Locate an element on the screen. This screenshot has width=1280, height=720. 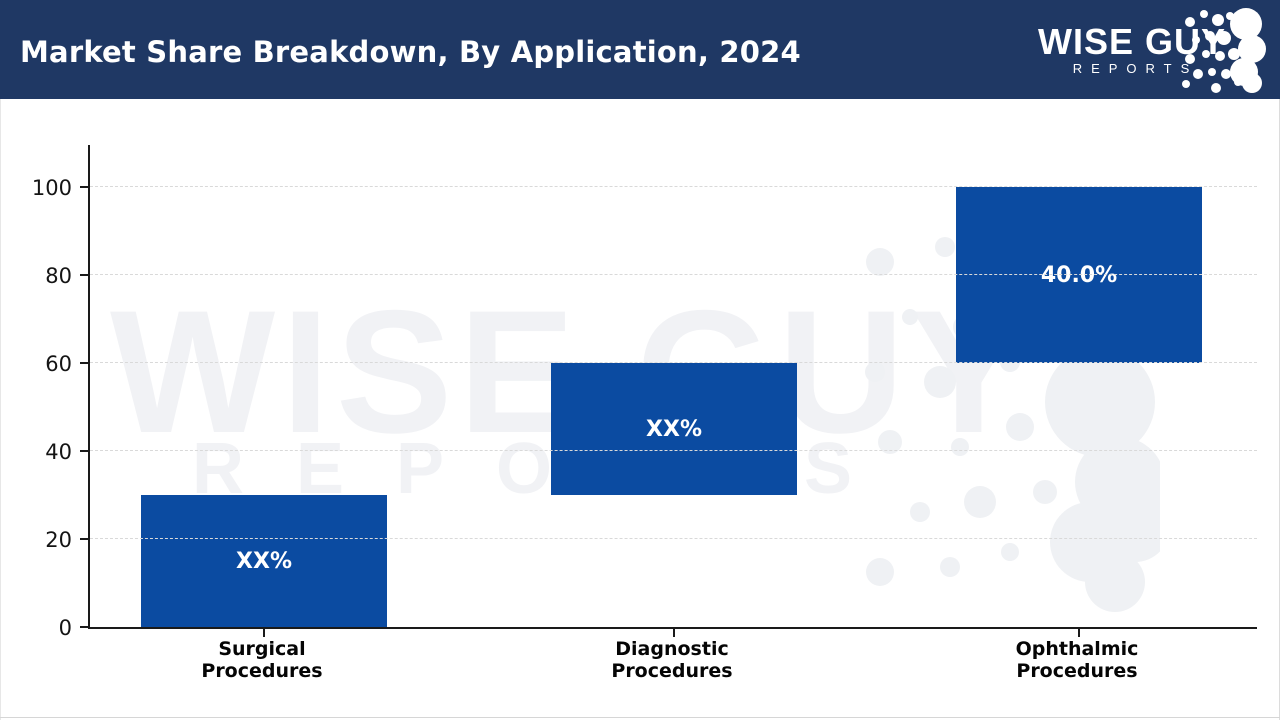
bar-value-label: 40.0% is located at coordinates (1079, 275).